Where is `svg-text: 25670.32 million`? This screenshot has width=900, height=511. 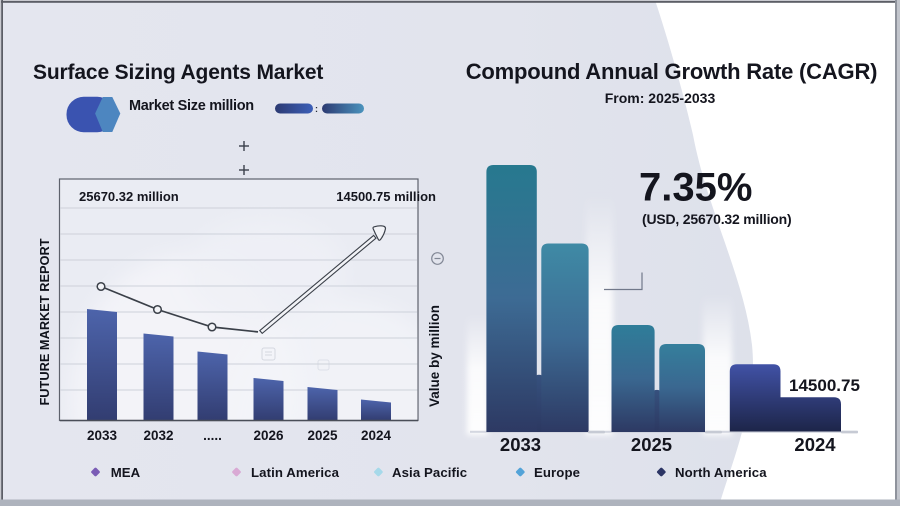 svg-text: 25670.32 million is located at coordinates (129, 196).